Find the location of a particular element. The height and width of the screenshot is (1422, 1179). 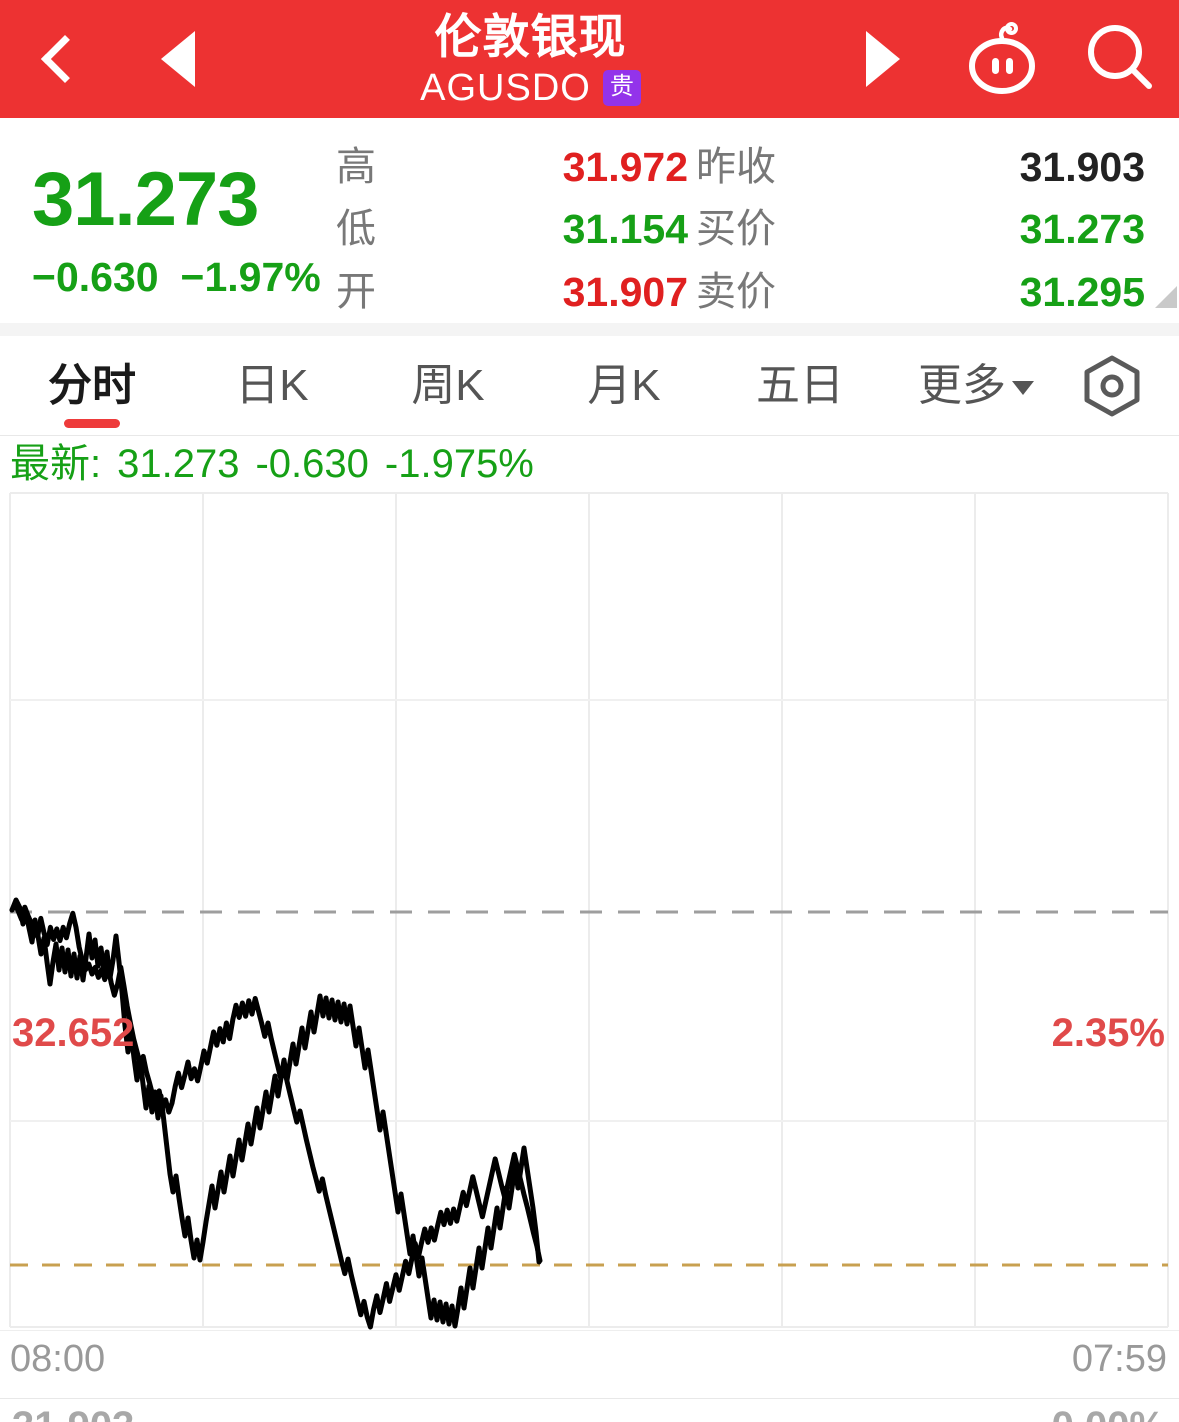

tab-five-day: 五日 is located at coordinates (800, 386).